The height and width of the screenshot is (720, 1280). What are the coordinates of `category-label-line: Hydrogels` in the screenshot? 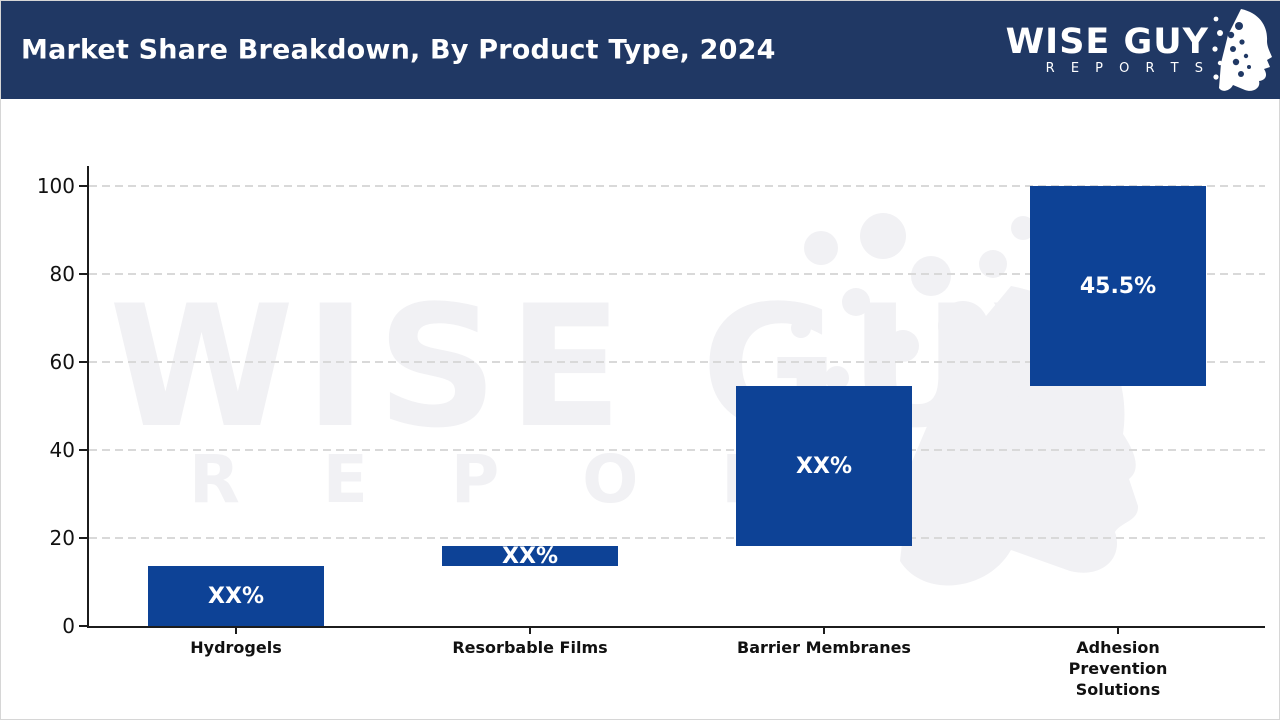 It's located at (236, 647).